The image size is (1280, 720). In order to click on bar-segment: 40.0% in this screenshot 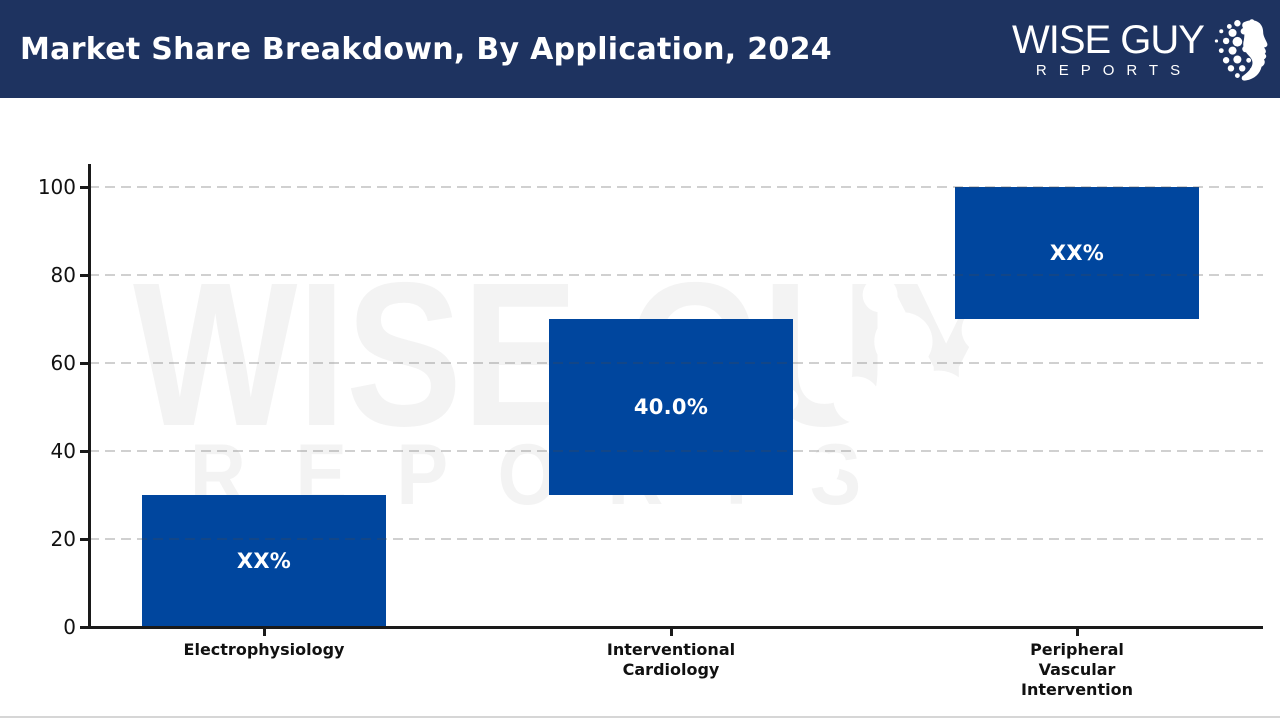, I will do `click(671, 407)`.